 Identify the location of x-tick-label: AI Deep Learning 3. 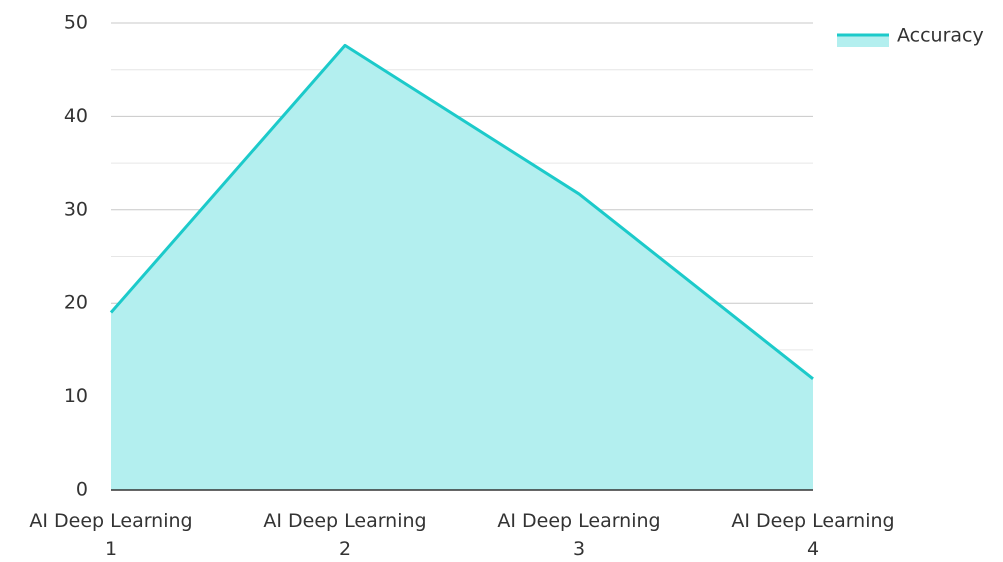
(579, 535).